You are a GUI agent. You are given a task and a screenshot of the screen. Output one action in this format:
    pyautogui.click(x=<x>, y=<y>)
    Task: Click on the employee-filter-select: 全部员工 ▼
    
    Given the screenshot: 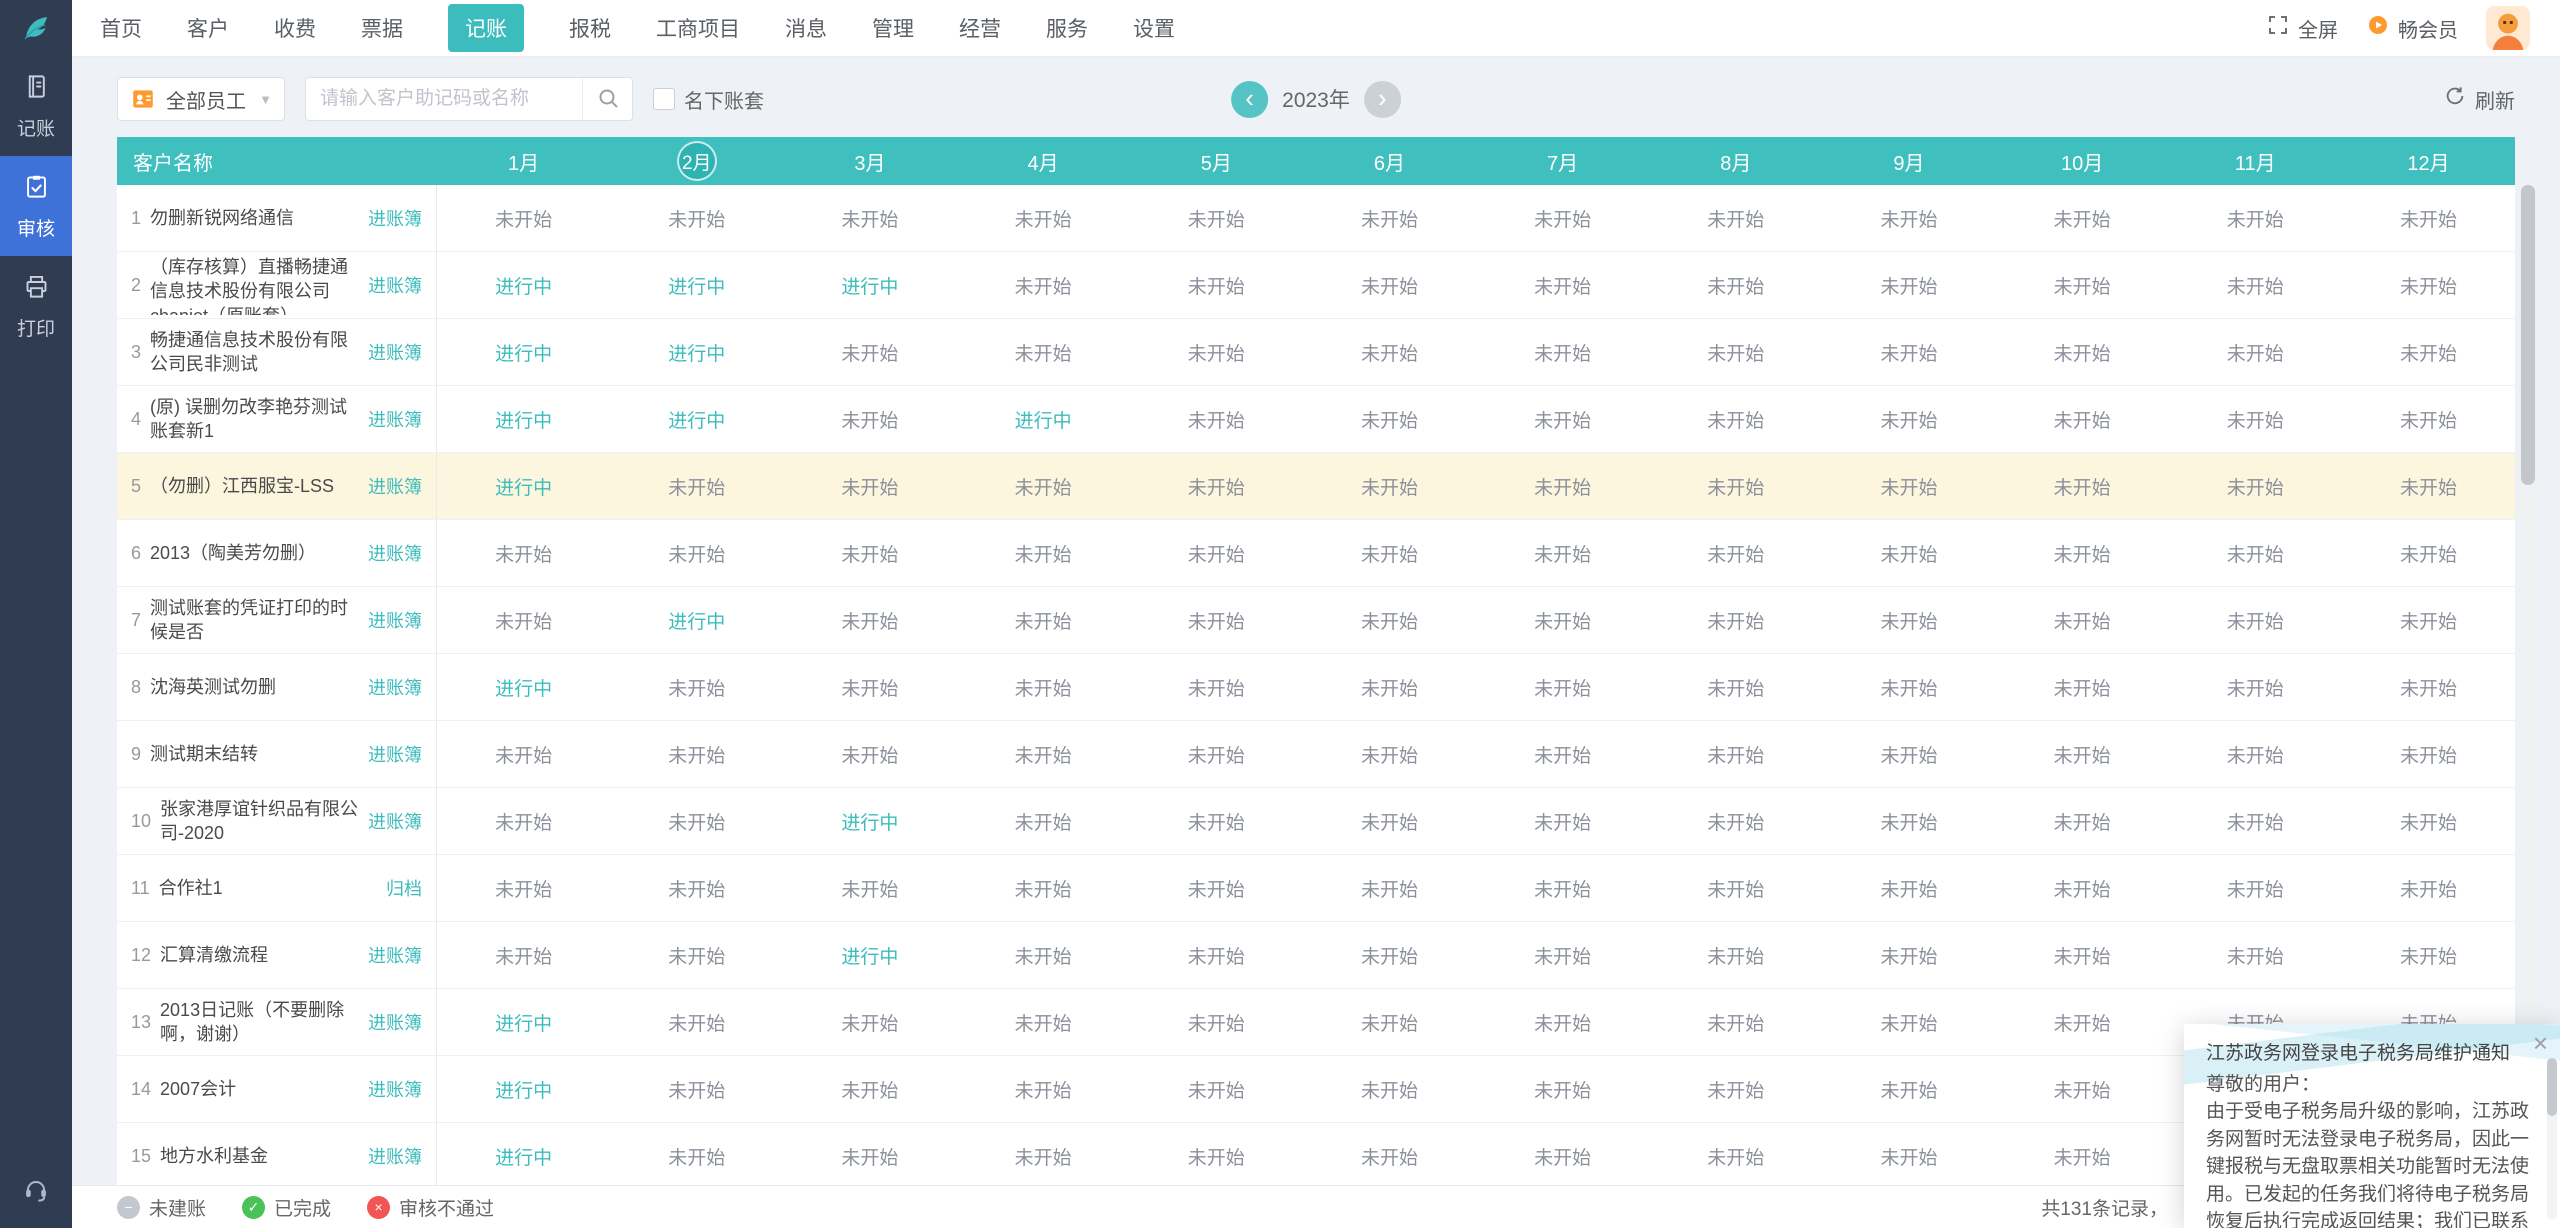 What is the action you would take?
    pyautogui.click(x=201, y=99)
    